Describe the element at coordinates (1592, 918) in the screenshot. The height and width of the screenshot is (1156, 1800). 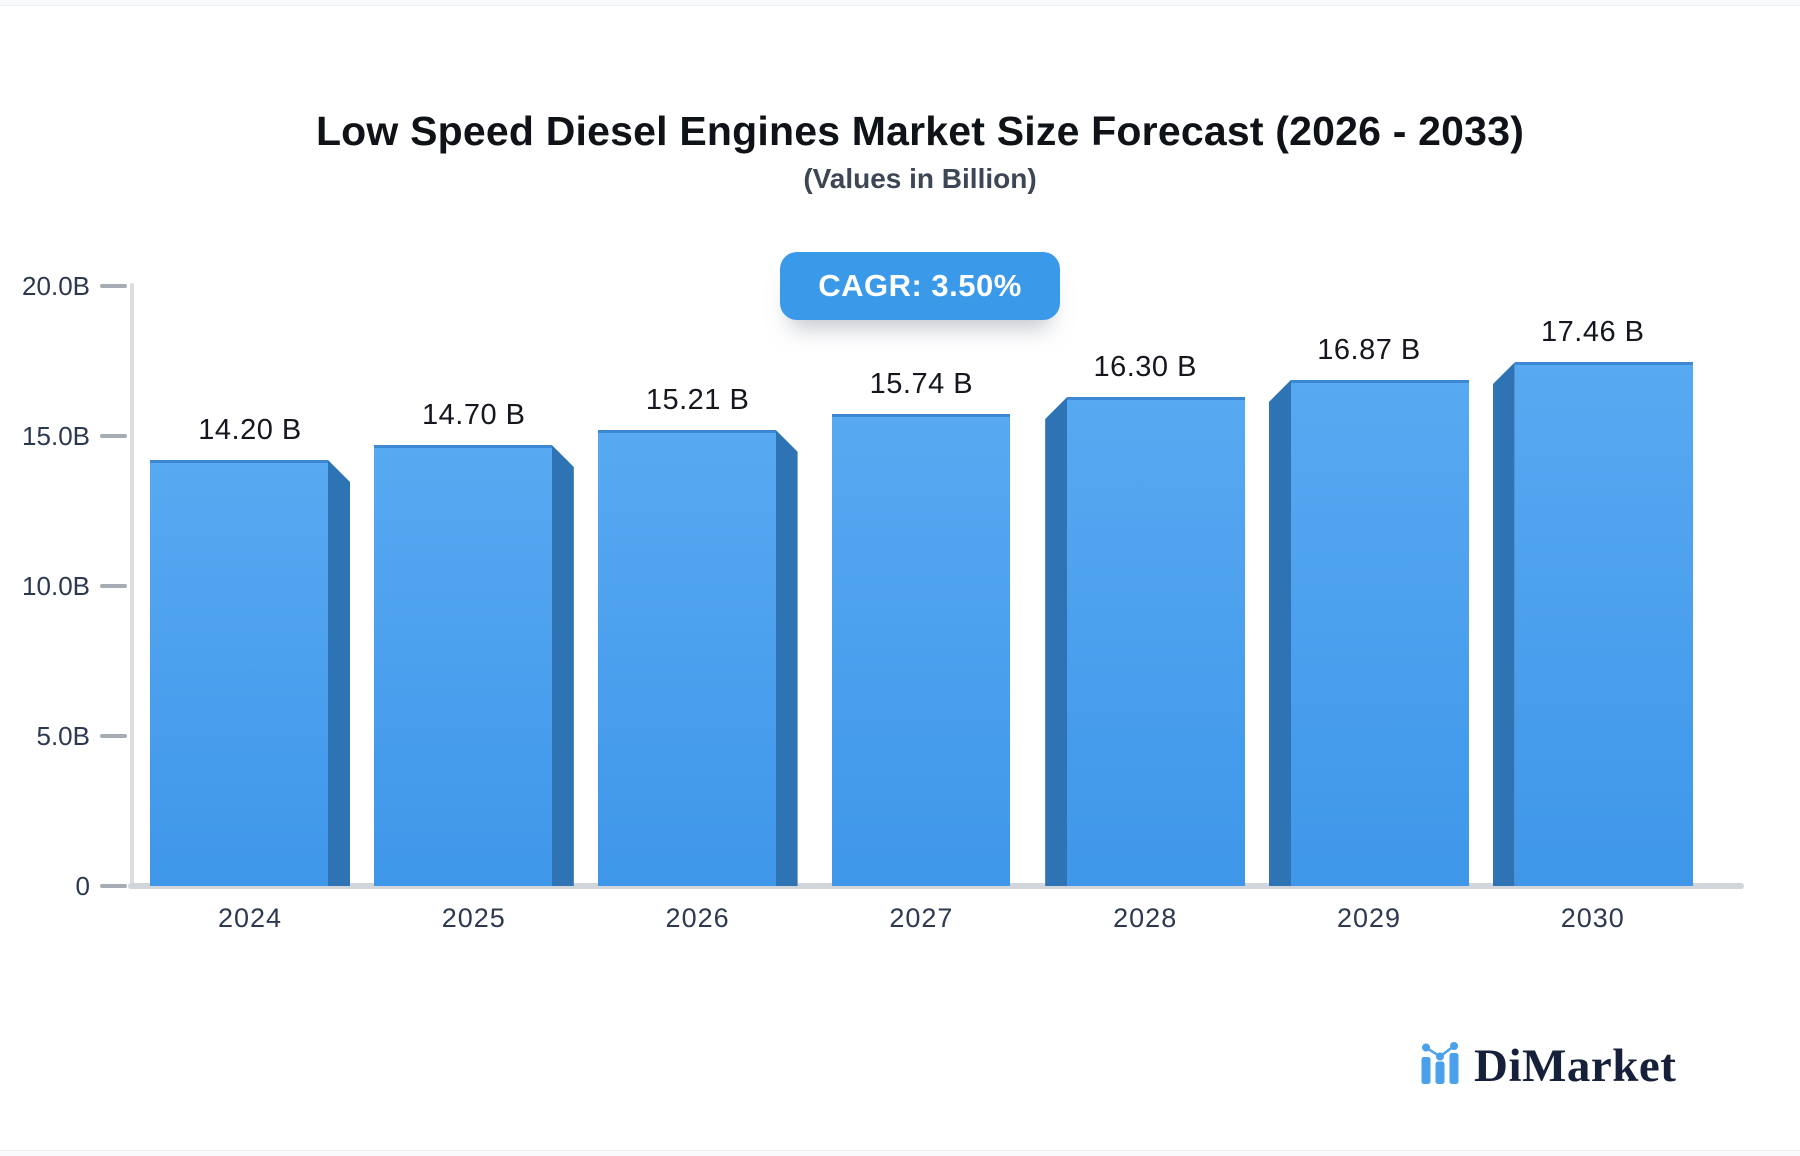
I see `x-label-2030: 2030` at that location.